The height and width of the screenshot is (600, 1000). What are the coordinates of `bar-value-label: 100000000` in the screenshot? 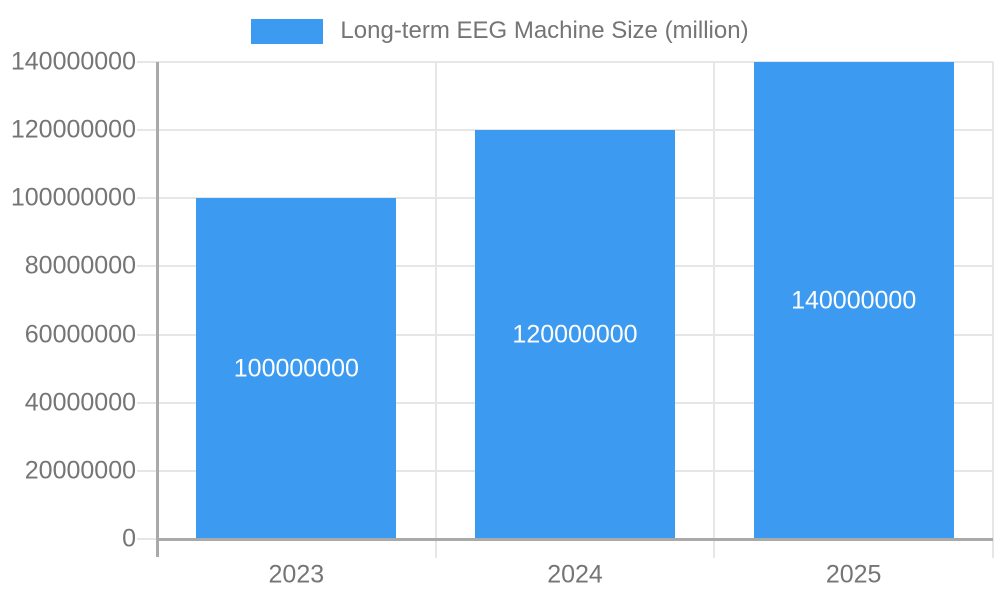 It's located at (296, 368).